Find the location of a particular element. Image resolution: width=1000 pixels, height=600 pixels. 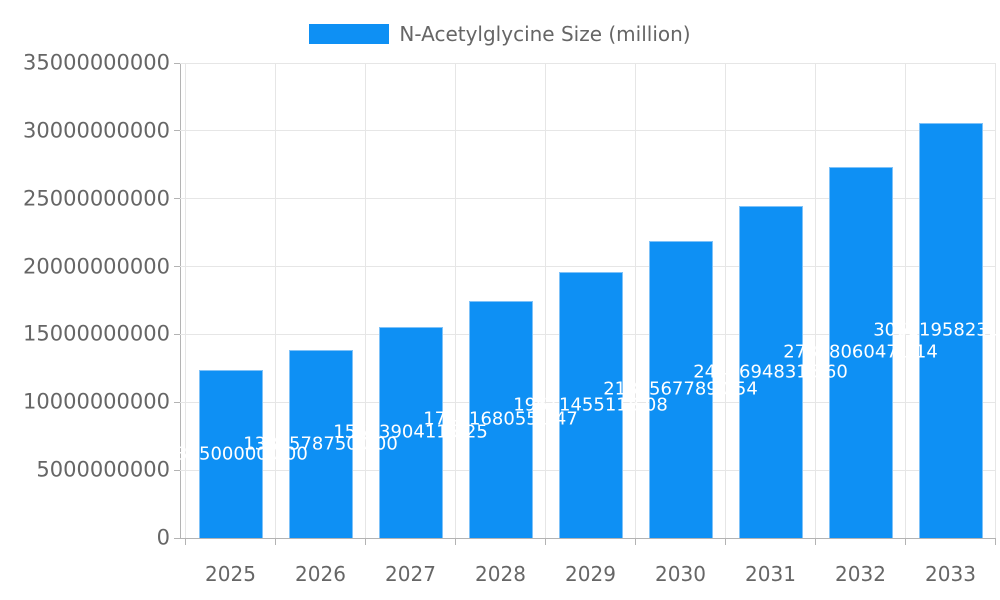

bar-value-label: 17471680551.47 is located at coordinates (500, 419).